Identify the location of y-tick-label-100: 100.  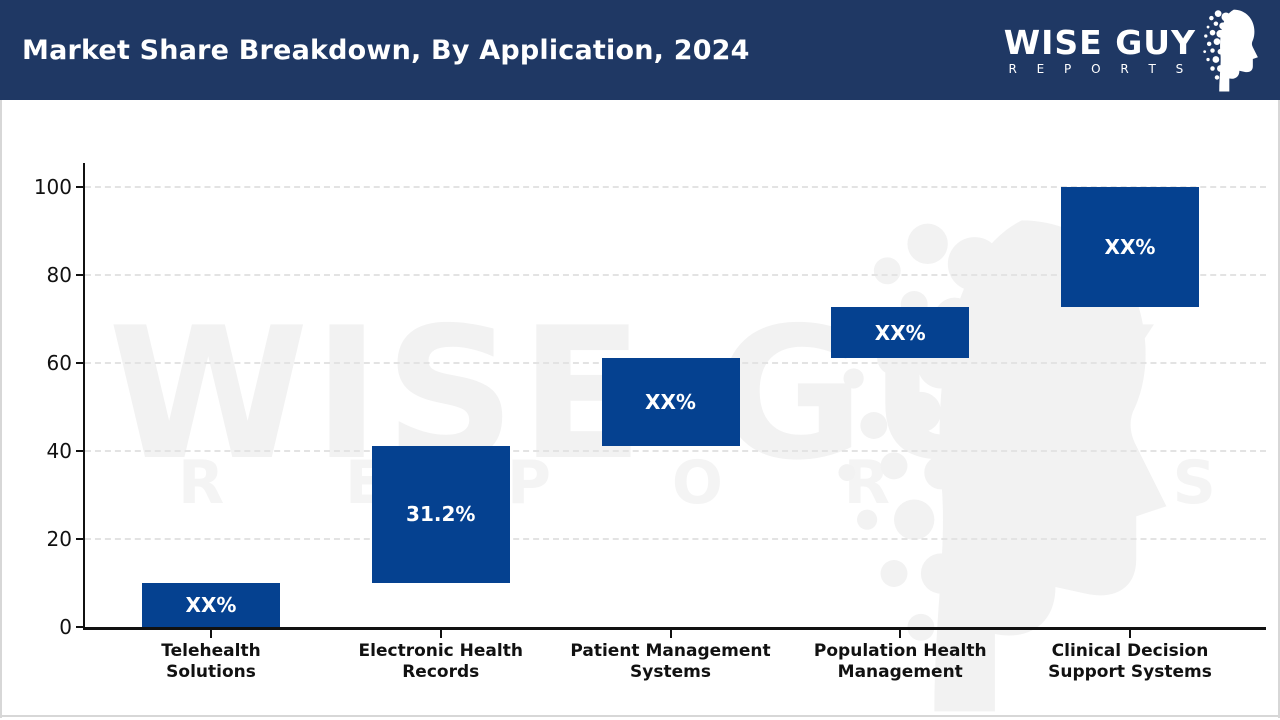
(52, 187).